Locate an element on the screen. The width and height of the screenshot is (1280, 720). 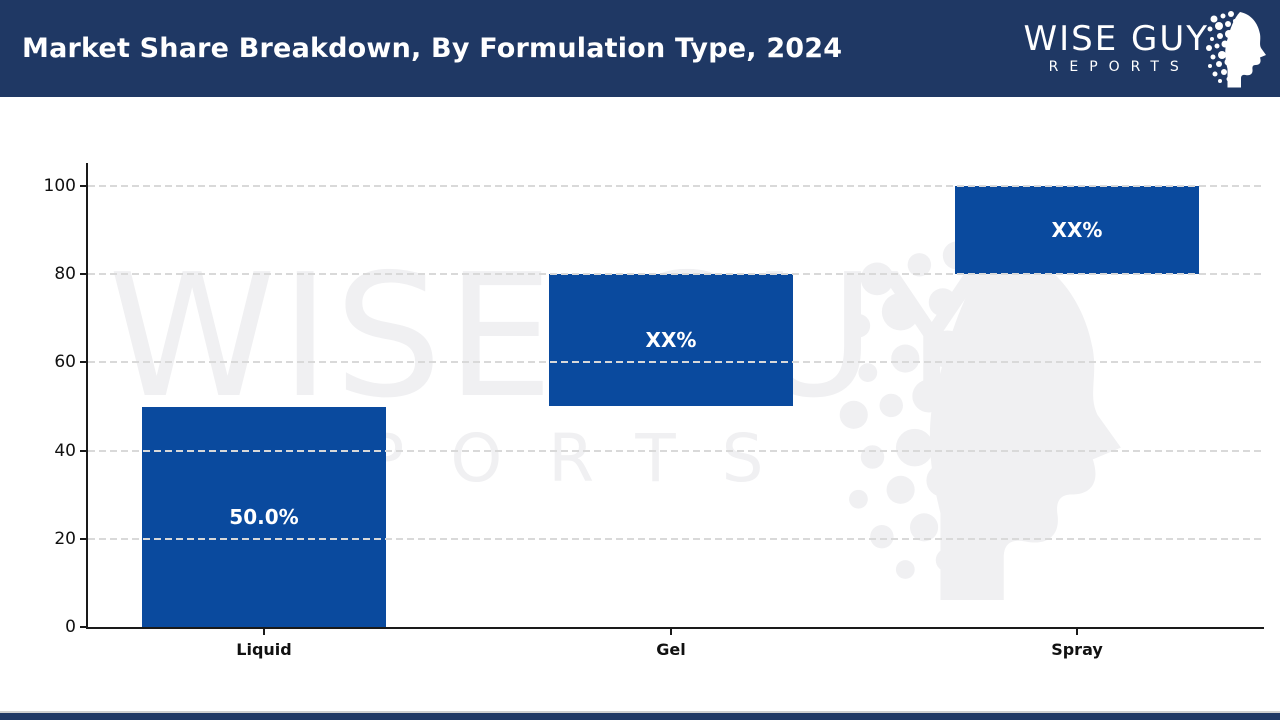
x-axis-spine is located at coordinates (675, 628).